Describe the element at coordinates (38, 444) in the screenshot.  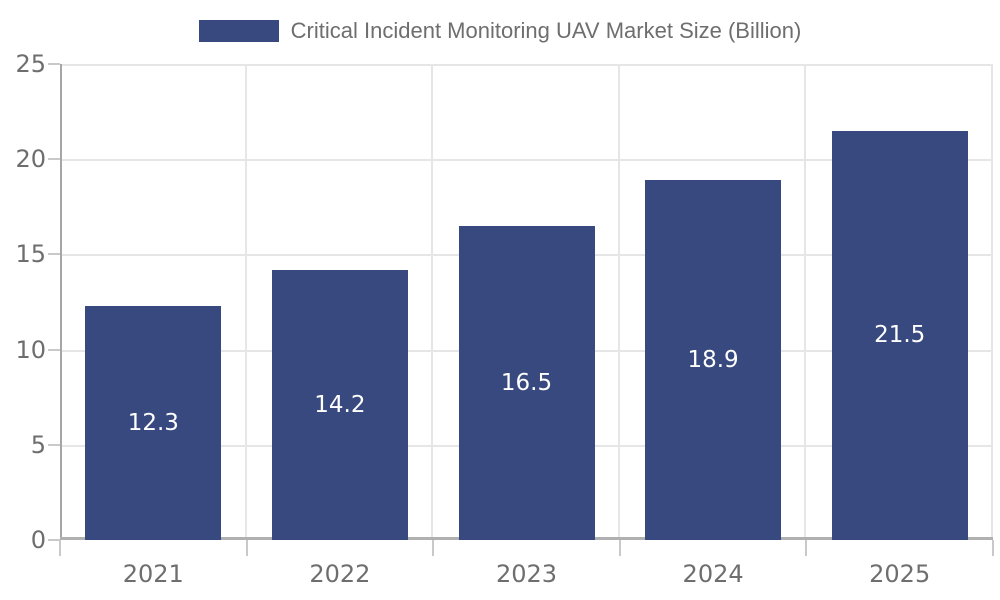
I see `y-tick-label: 5` at that location.